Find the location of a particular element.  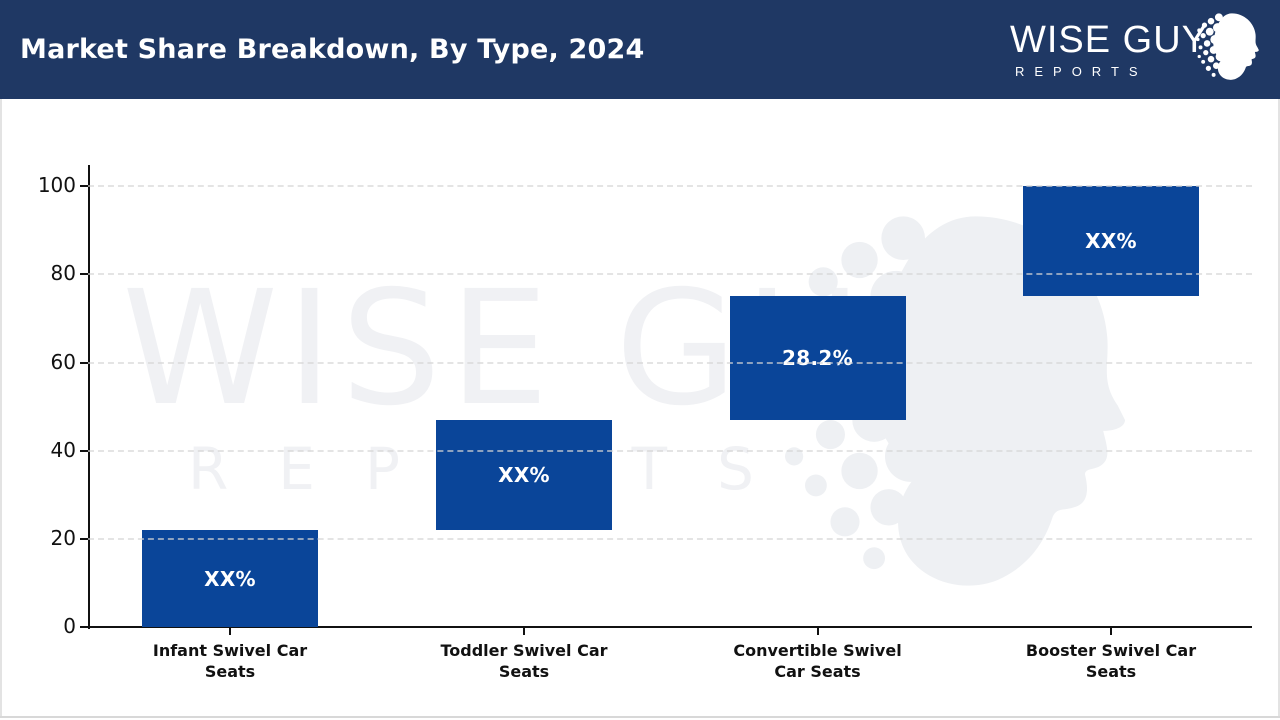

brand-logo-text: WISE GUY REPORTS is located at coordinates (1109, 50).